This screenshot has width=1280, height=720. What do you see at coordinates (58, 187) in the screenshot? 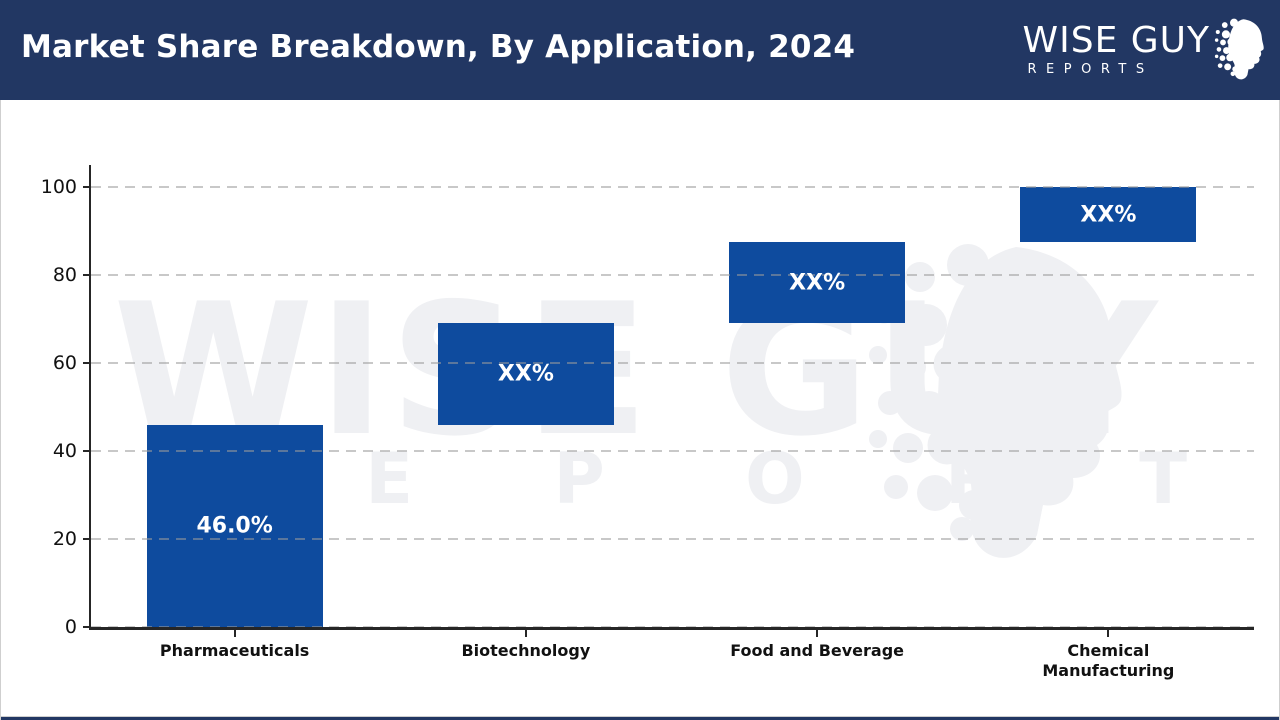
I see `y-axis-label-100: 100` at bounding box center [58, 187].